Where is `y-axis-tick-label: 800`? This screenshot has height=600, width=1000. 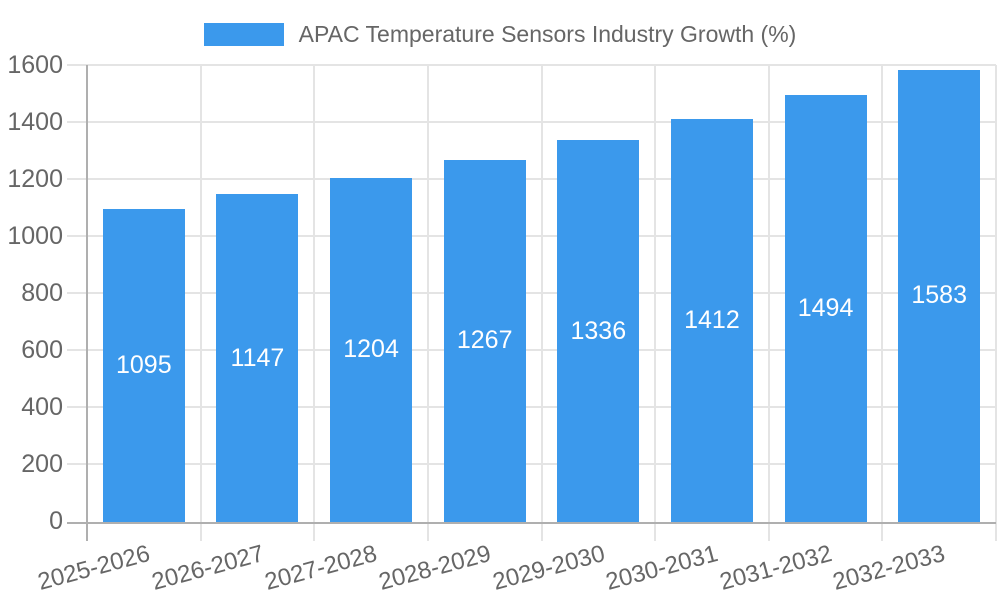
y-axis-tick-label: 800 is located at coordinates (42, 293).